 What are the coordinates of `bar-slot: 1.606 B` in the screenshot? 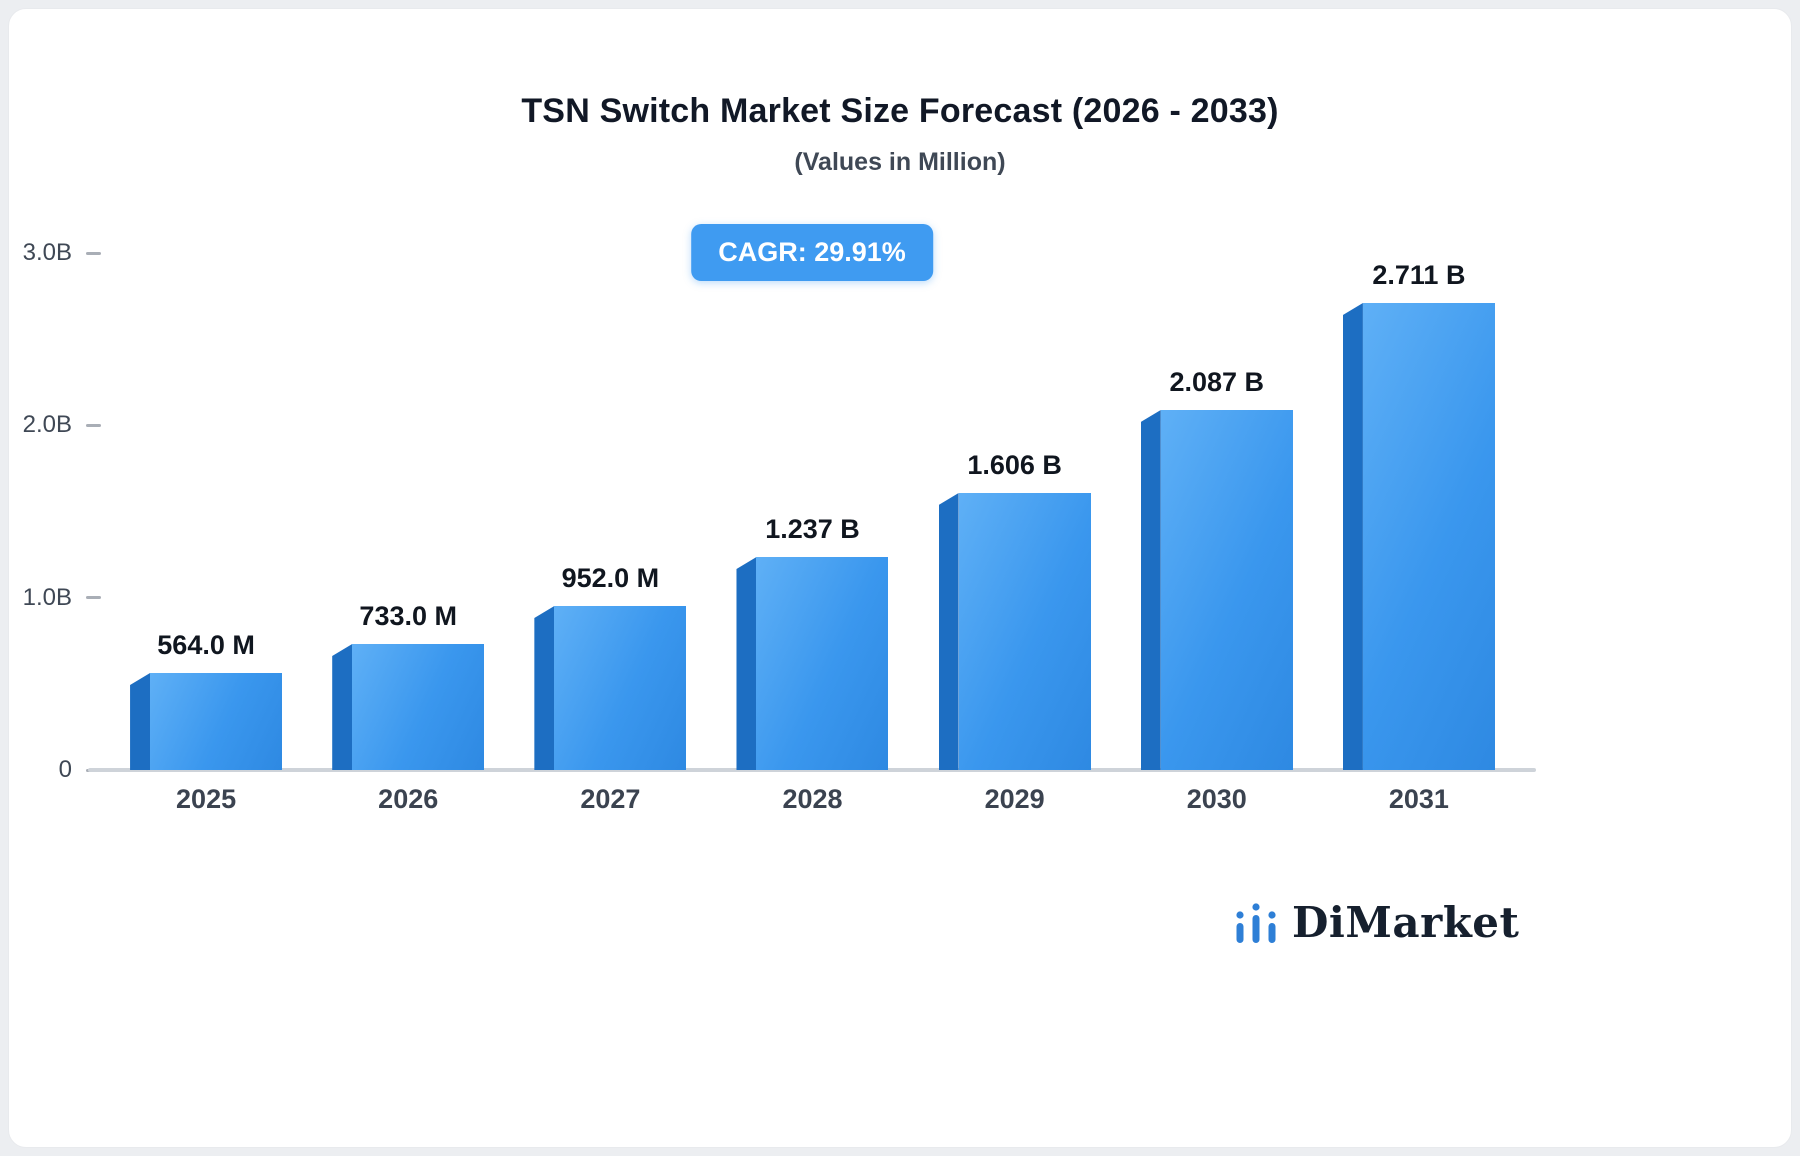 It's located at (1015, 511).